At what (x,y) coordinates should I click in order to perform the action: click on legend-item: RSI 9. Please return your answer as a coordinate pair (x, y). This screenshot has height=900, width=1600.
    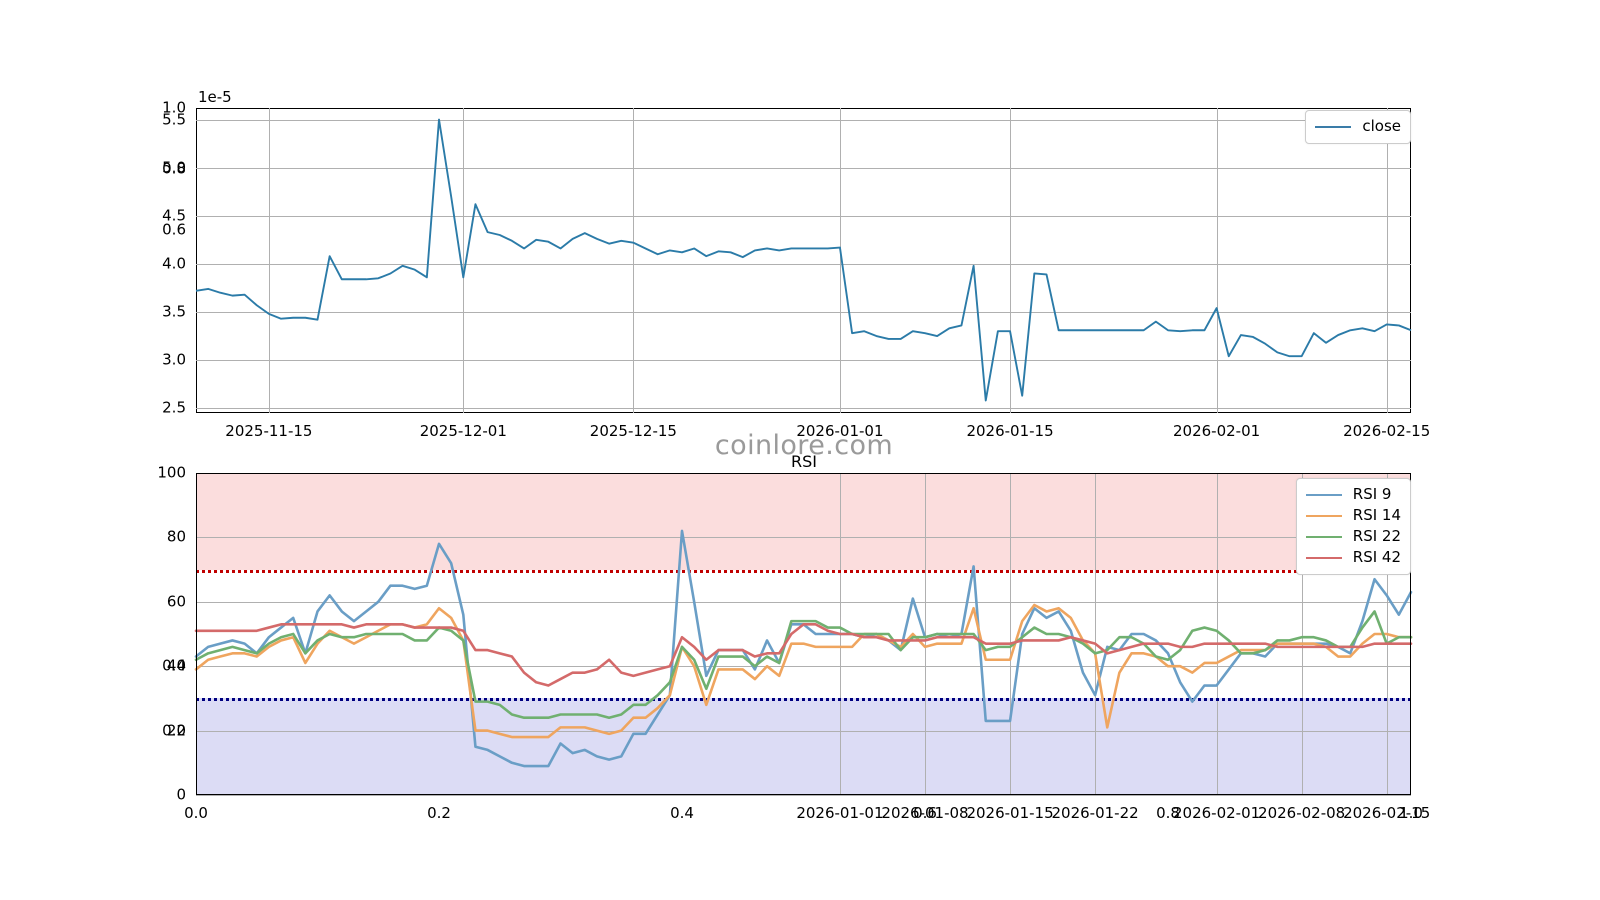
    Looking at the image, I should click on (1353, 494).